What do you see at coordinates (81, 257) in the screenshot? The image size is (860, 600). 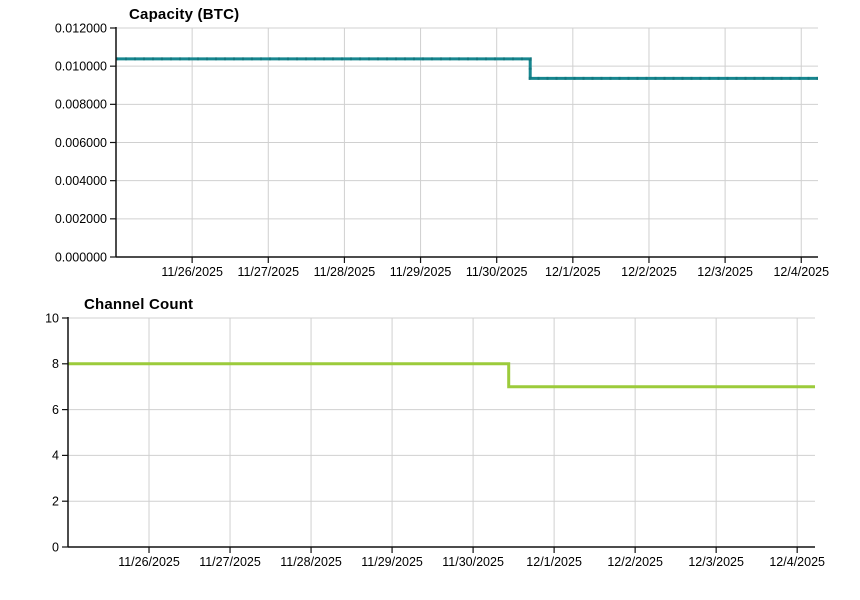 I see `y-axis-tick-label: 0.000000` at bounding box center [81, 257].